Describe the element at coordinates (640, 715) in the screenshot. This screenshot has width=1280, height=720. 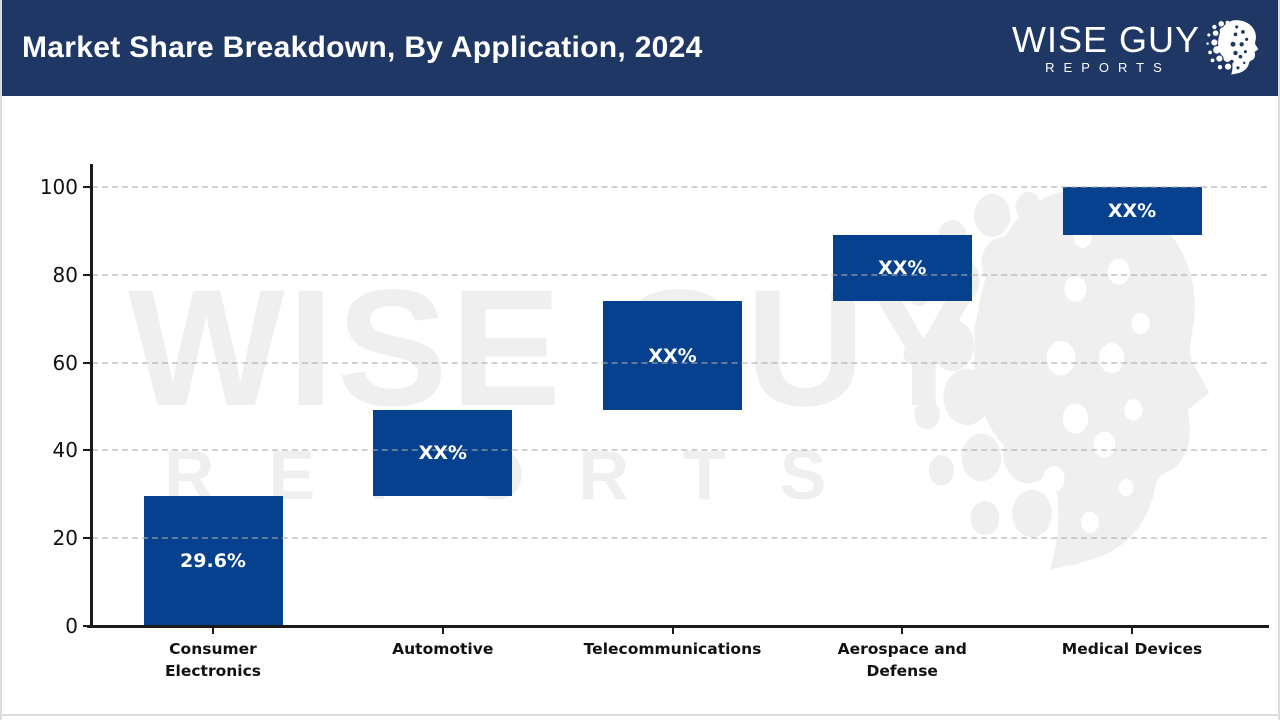
I see `bottom-divider` at that location.